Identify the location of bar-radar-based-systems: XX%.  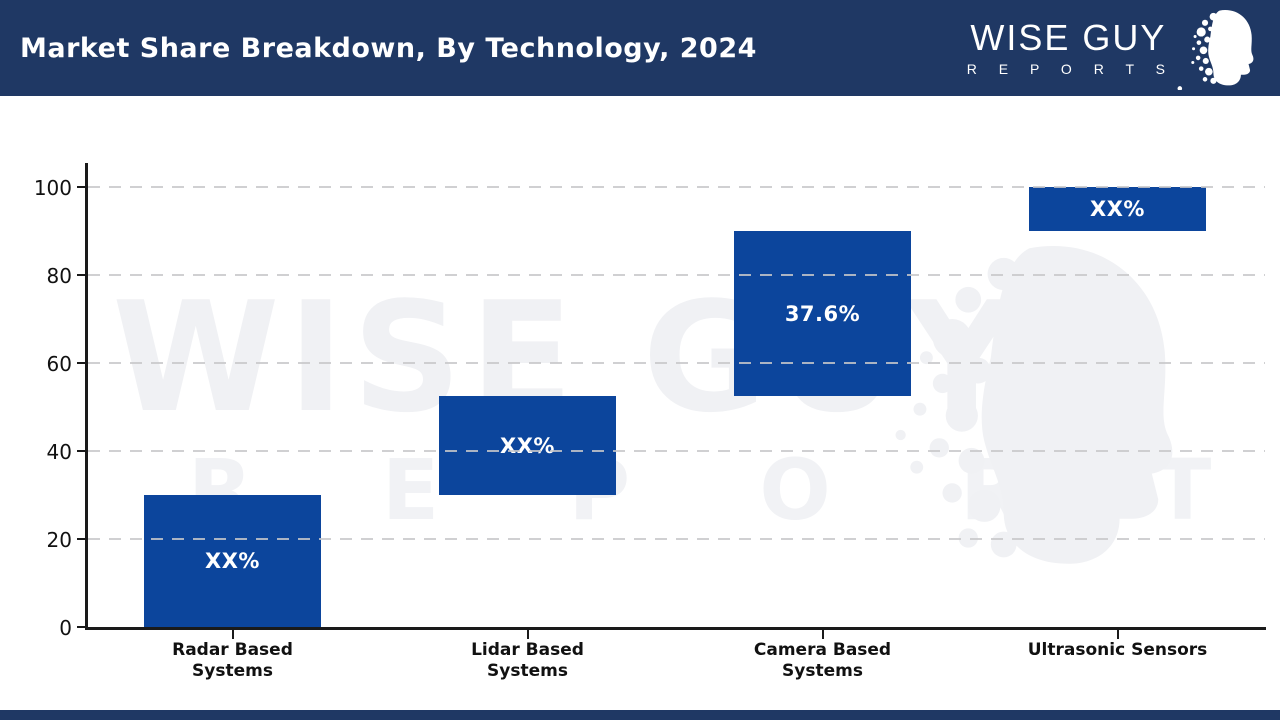
(232, 561).